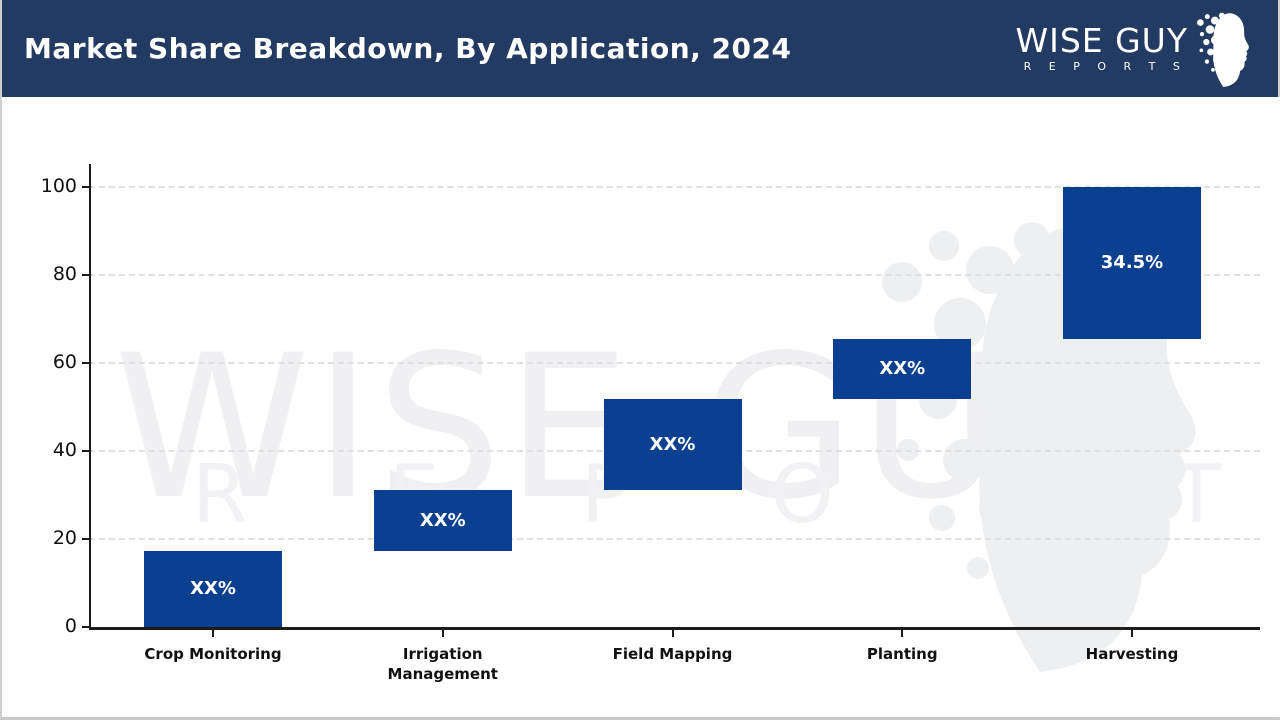  I want to click on logo-subtitle: R E P O R T S, so click(1105, 66).